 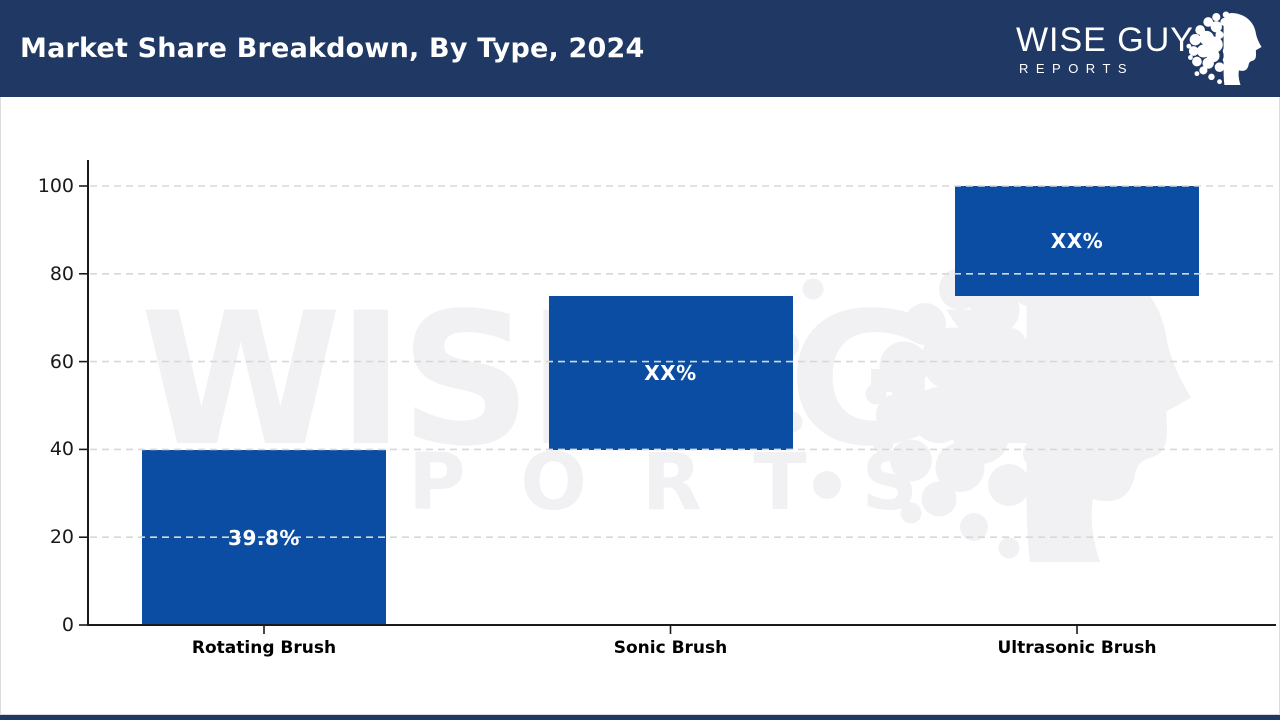 I want to click on y-tick-label: 40, so click(x=61, y=449).